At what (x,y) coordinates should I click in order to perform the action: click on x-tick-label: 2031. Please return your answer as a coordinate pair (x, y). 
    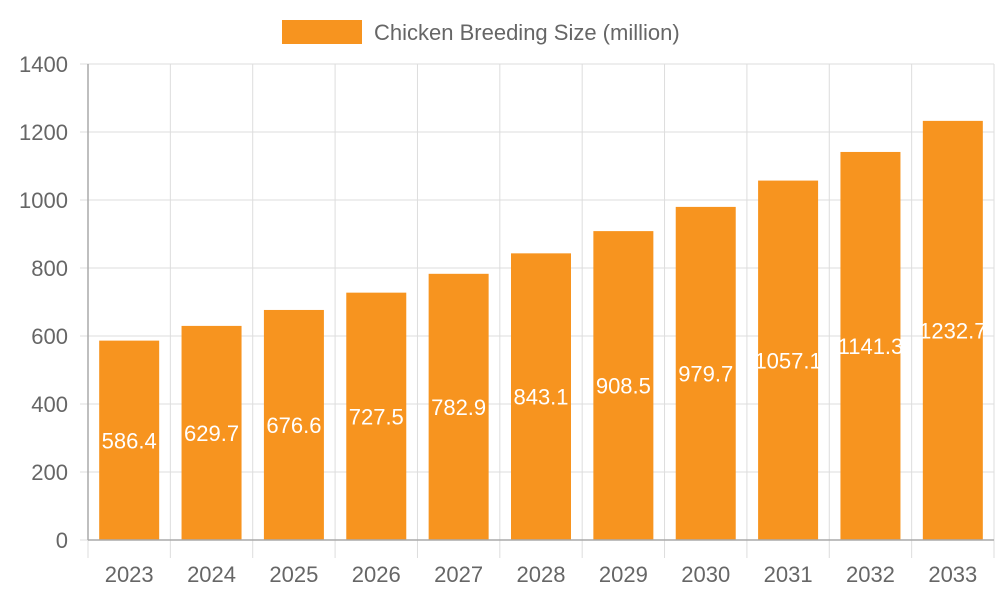
    Looking at the image, I should click on (788, 574).